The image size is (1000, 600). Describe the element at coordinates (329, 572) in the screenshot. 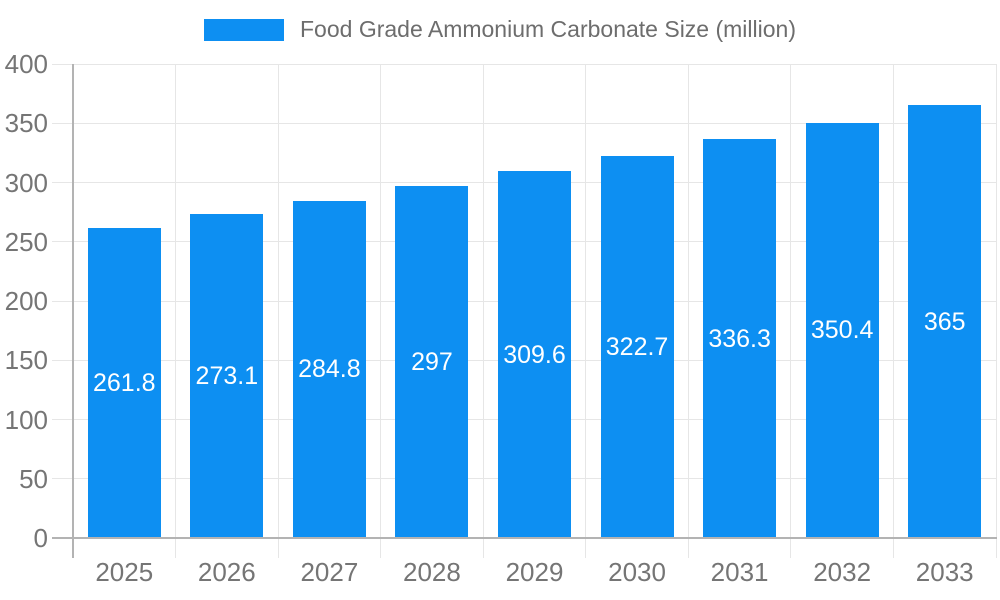

I see `x-tick-label: 2027` at that location.